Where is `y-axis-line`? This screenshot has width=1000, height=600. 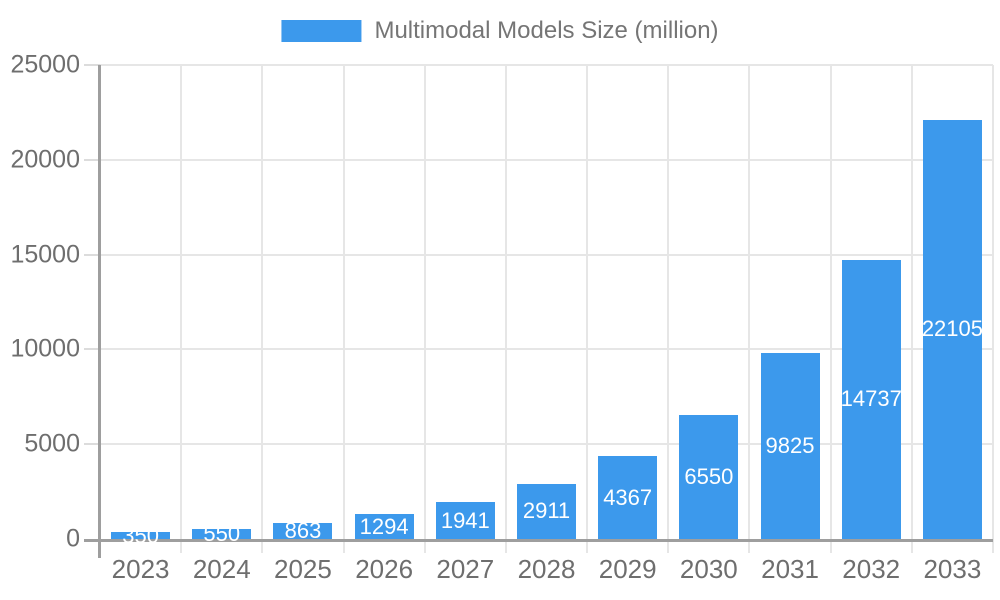
y-axis-line is located at coordinates (99, 311).